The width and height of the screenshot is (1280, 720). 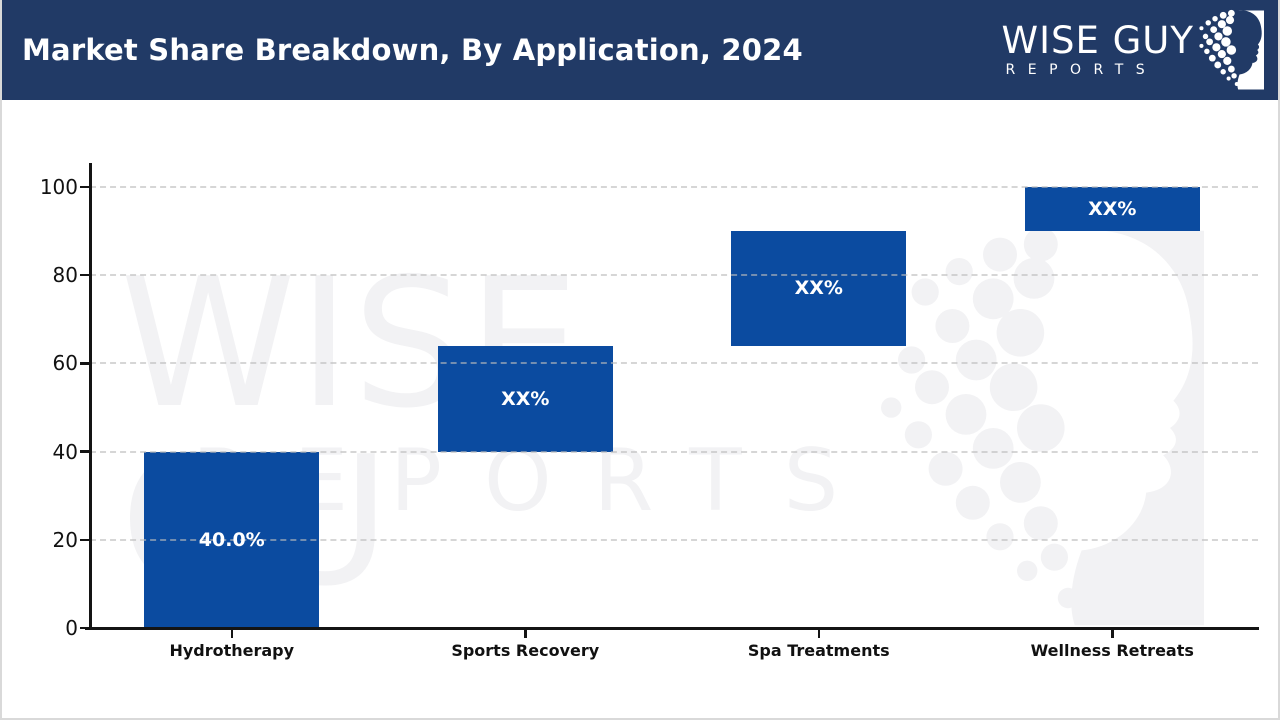 I want to click on category-label: Spa Treatments, so click(x=818, y=650).